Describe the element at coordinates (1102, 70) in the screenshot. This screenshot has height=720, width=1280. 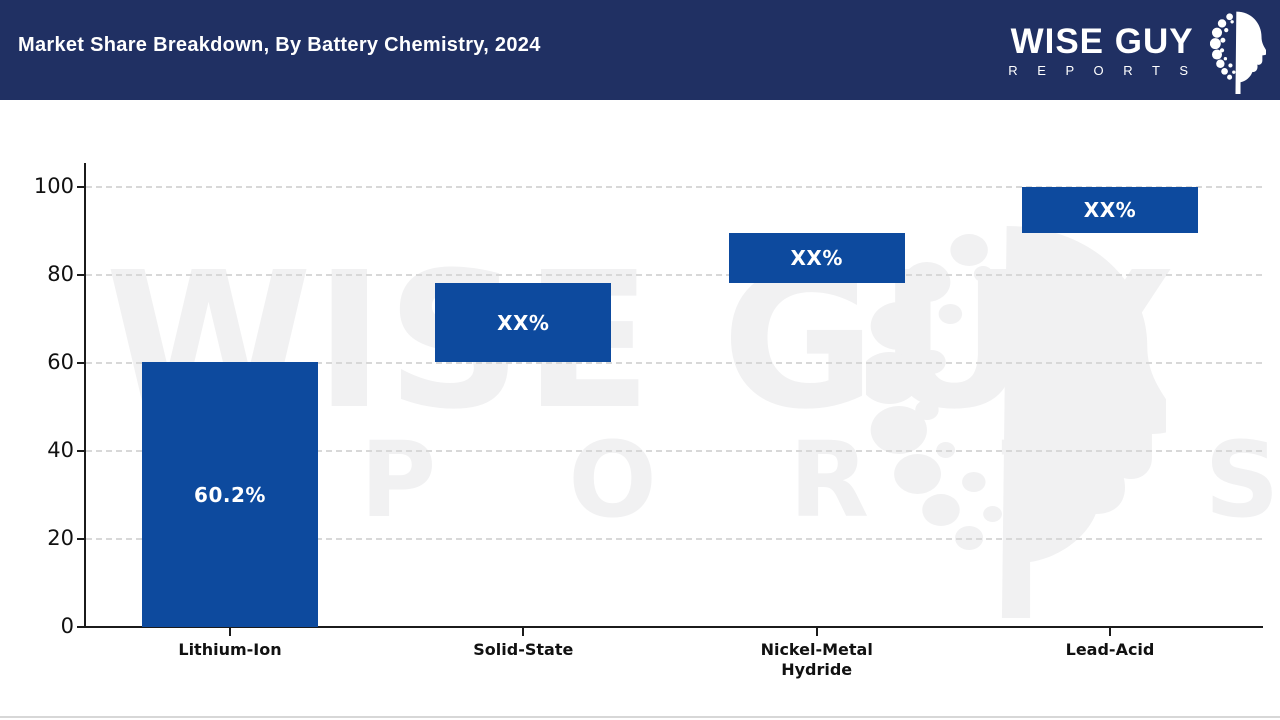
I see `logo-subtitle: R E P O R T S` at that location.